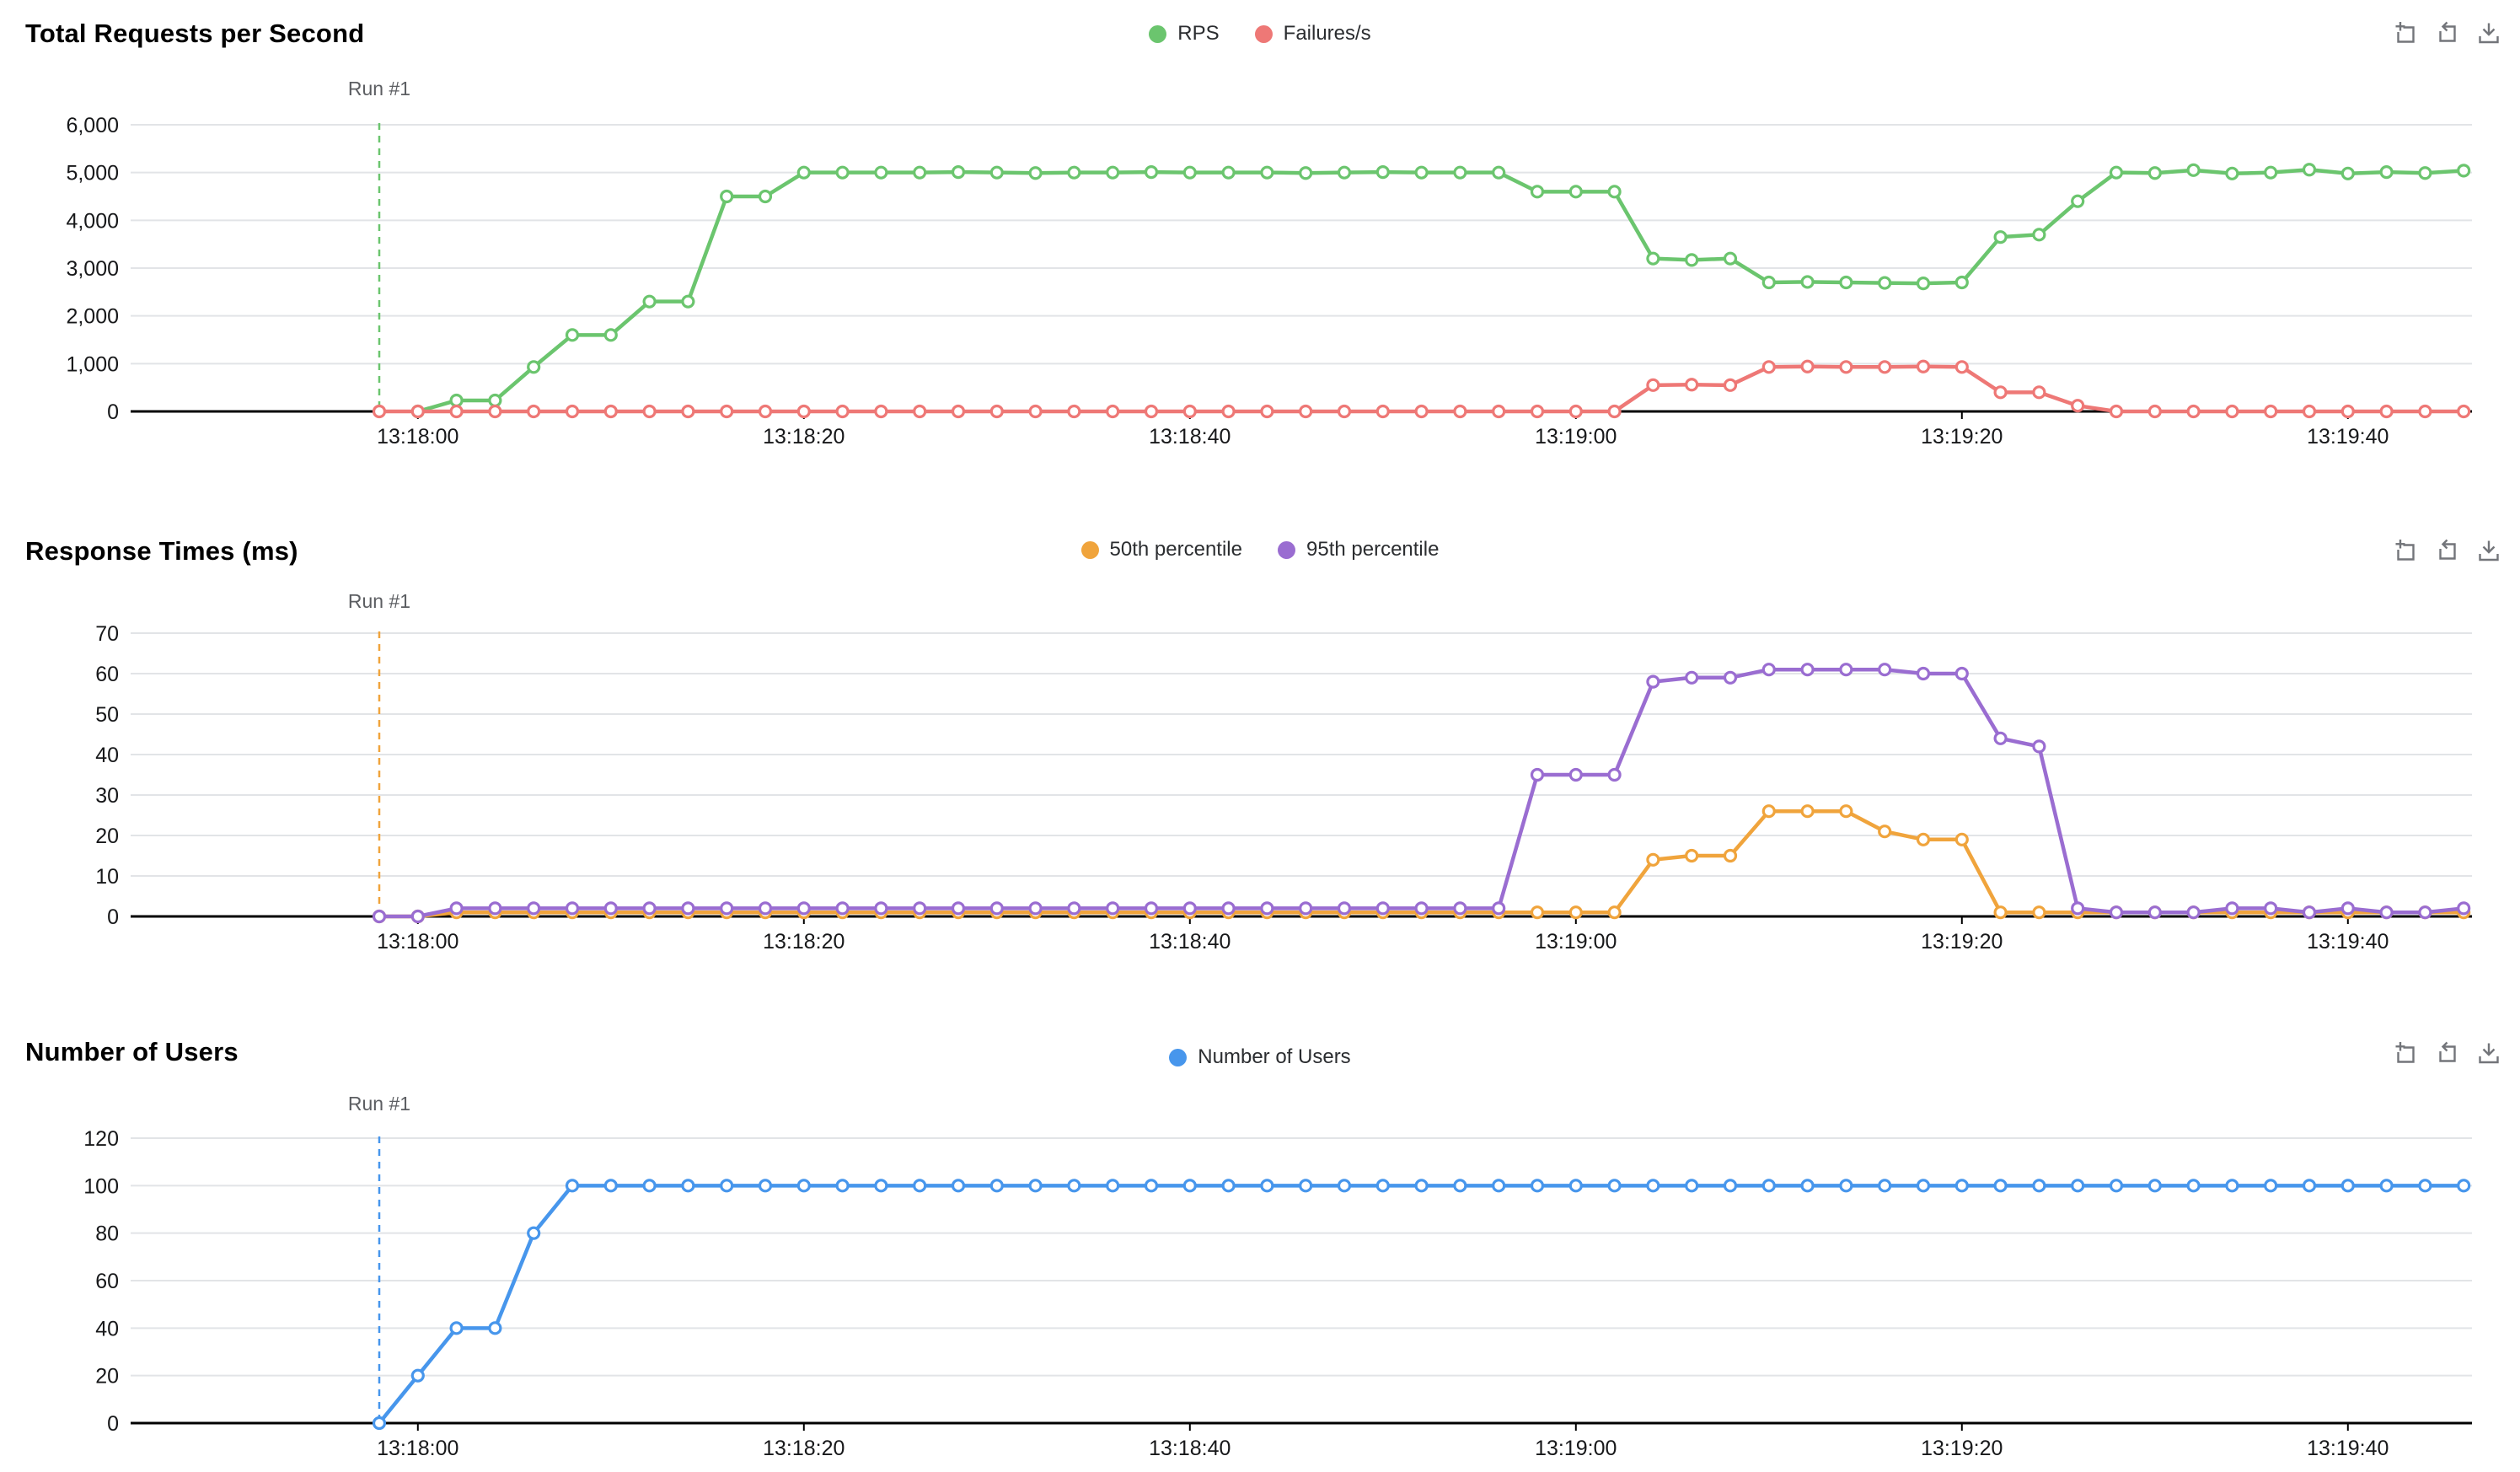 The width and height of the screenshot is (2520, 1472). I want to click on legend-item-failures-s: Failures/s, so click(1312, 34).